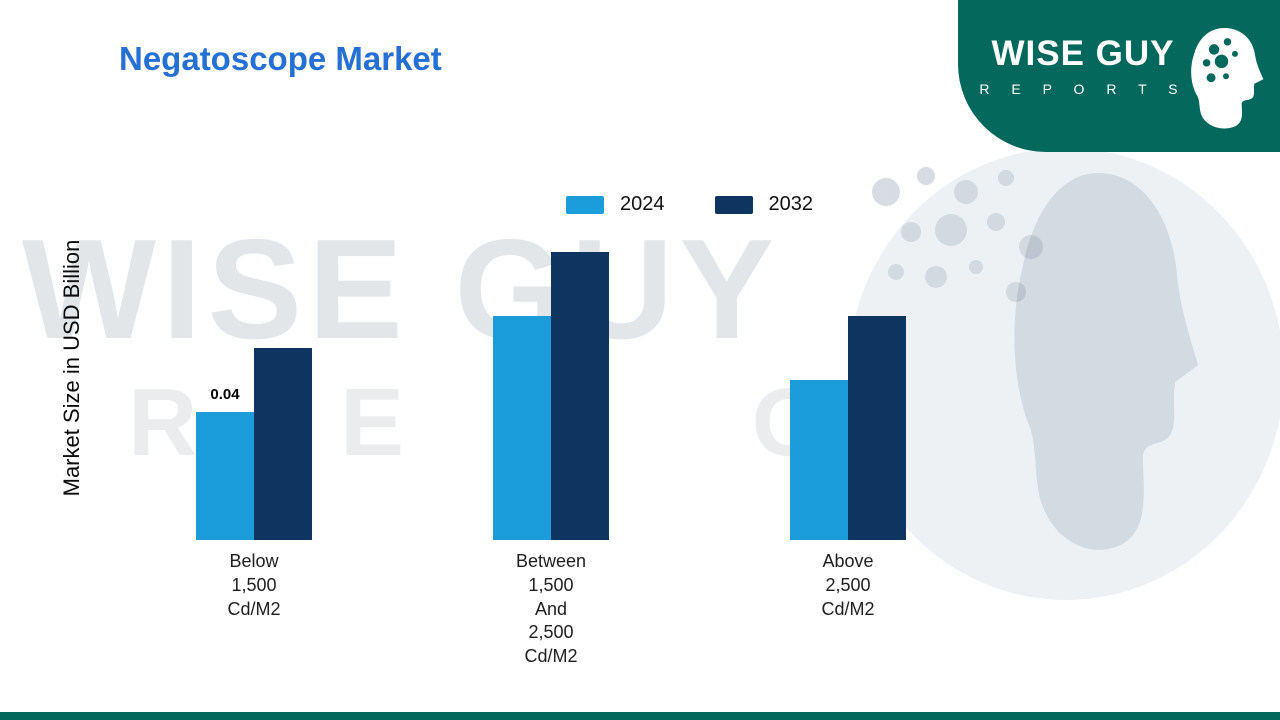  What do you see at coordinates (401, 289) in the screenshot?
I see `watermark-wiseguy-text: WISE GUY` at bounding box center [401, 289].